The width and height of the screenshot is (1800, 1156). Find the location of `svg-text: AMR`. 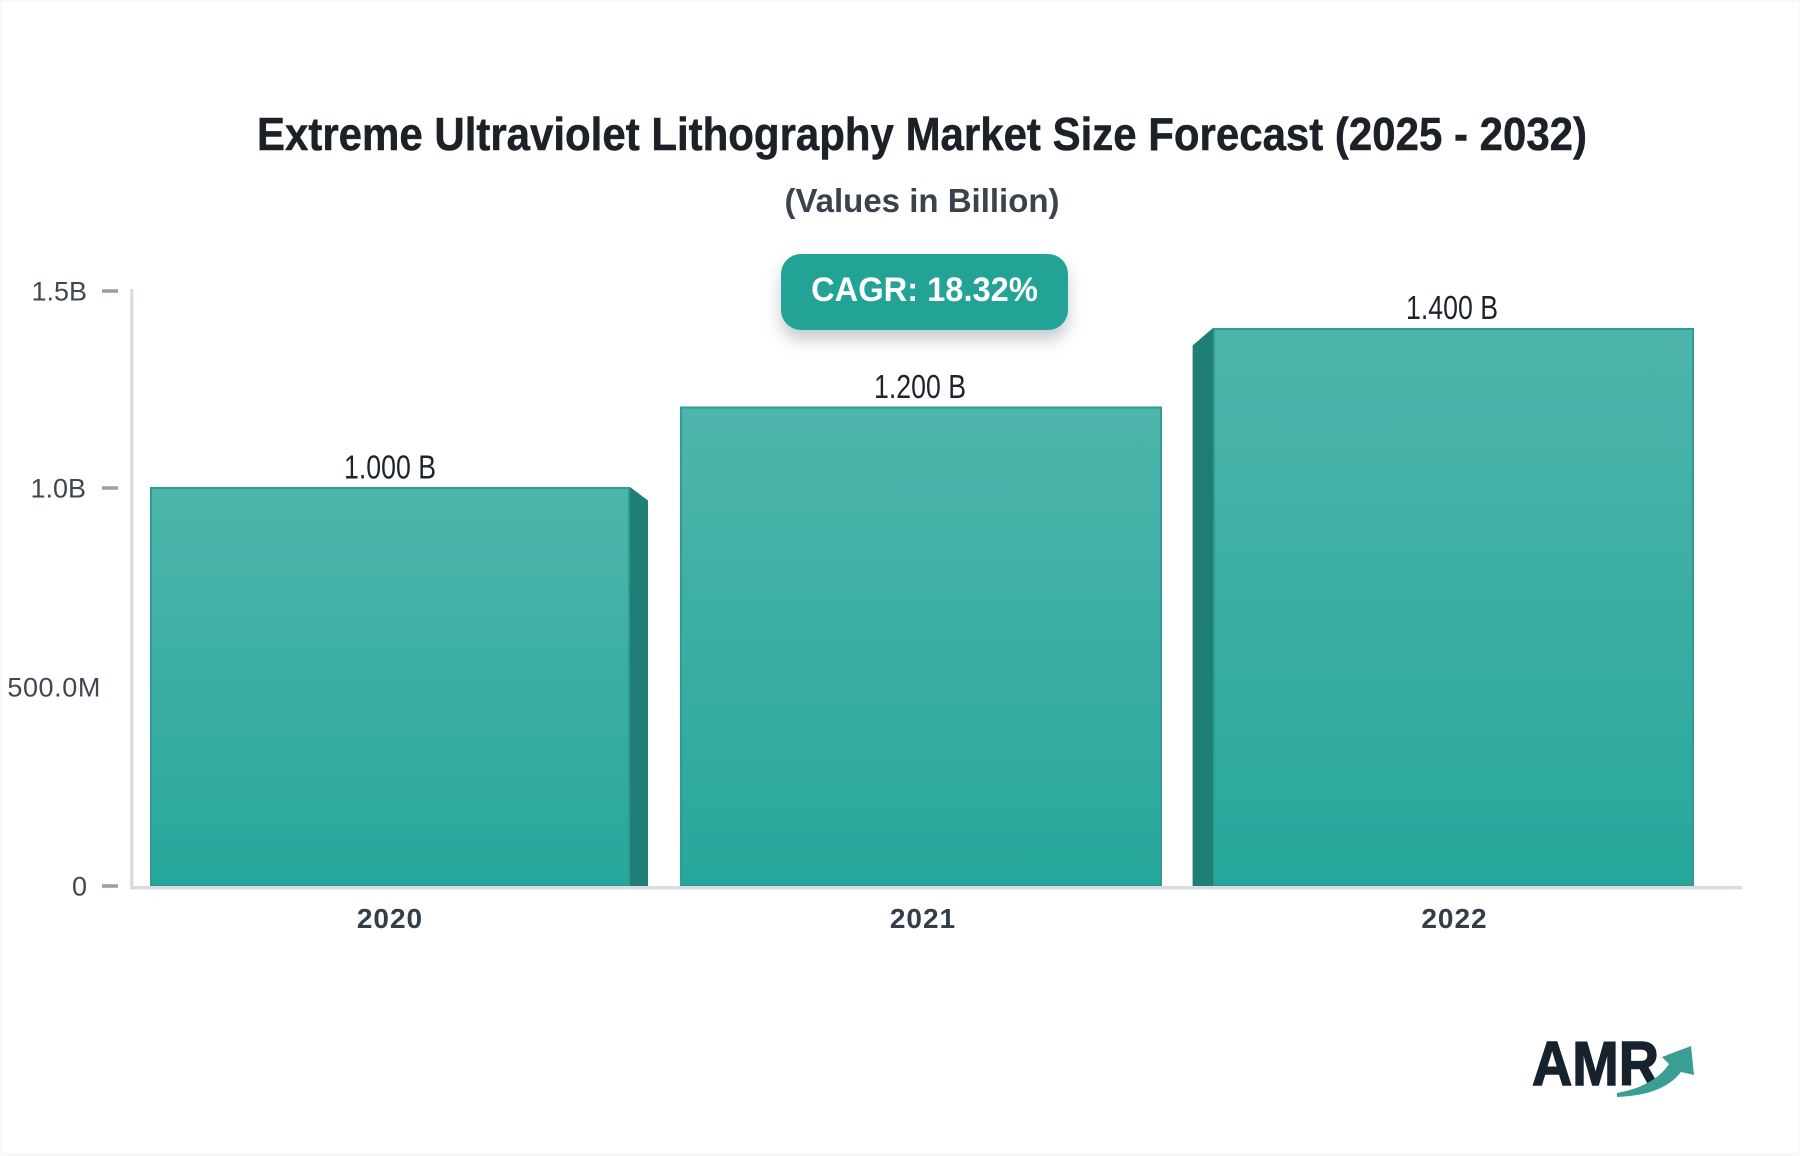

svg-text: AMR is located at coordinates (1595, 1064).